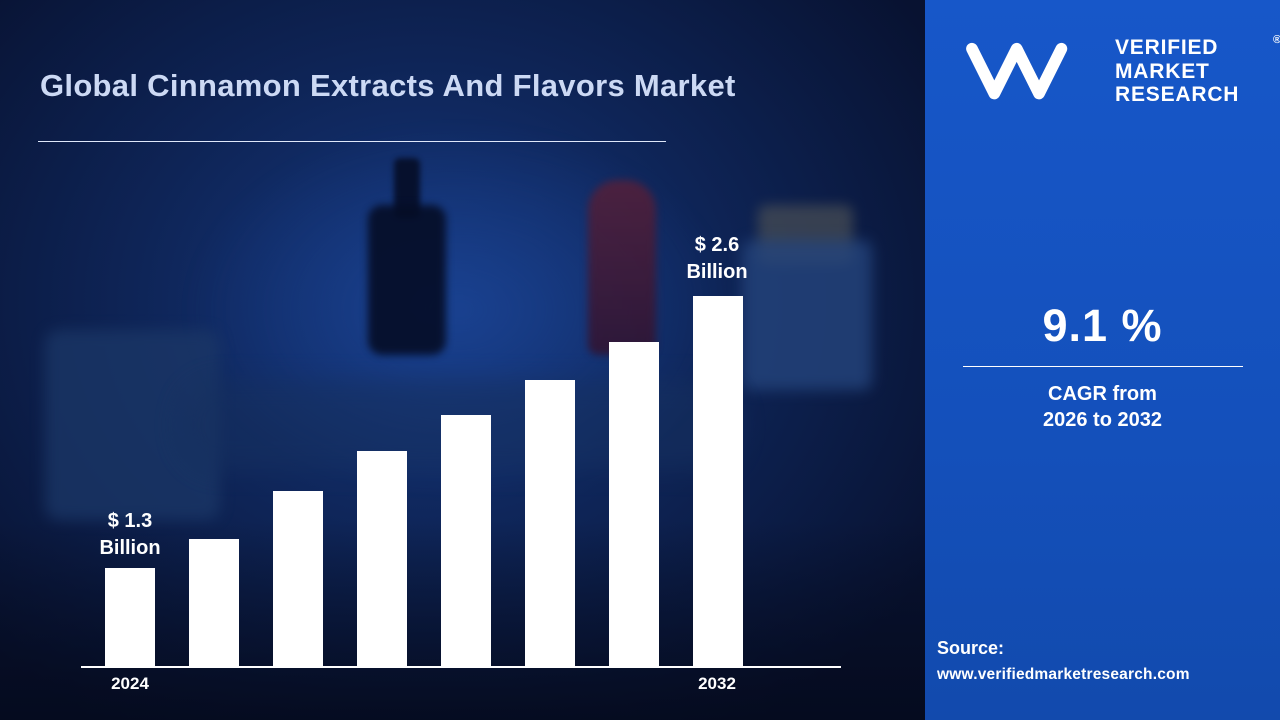 The image size is (1280, 720). What do you see at coordinates (130, 548) in the screenshot?
I see `first-bar-unit: Billion` at bounding box center [130, 548].